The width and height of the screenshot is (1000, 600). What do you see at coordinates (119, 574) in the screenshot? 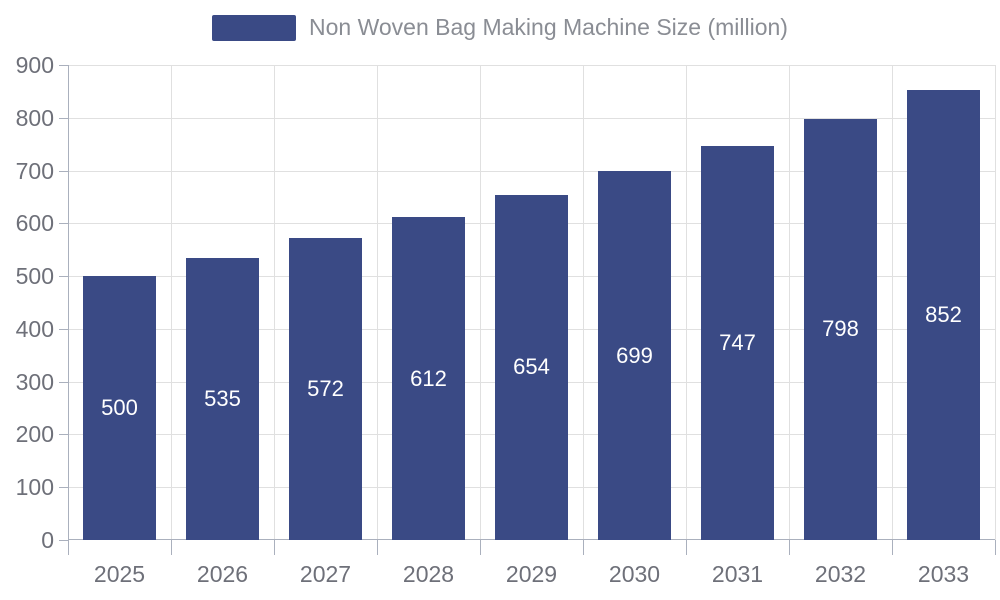
I see `x-axis-tick-label: 2025` at bounding box center [119, 574].